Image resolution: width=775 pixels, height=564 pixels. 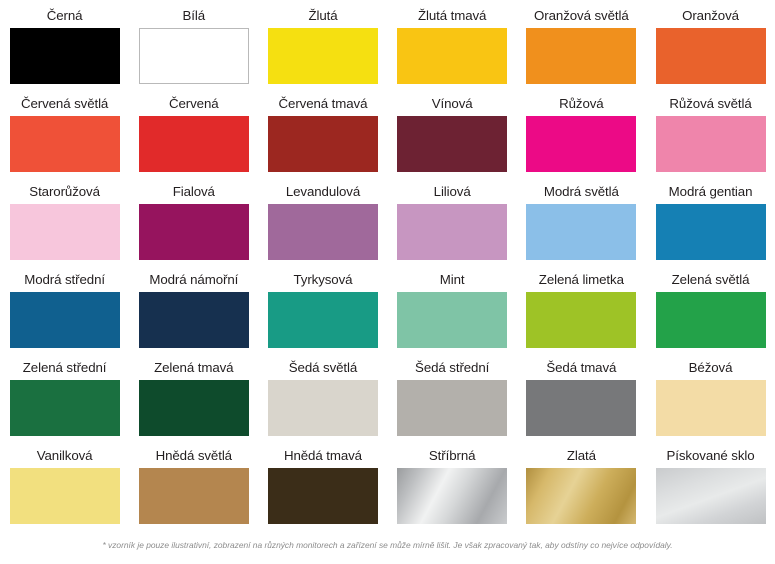 I want to click on swatch-cell: Šedá tmavá, so click(x=581, y=400).